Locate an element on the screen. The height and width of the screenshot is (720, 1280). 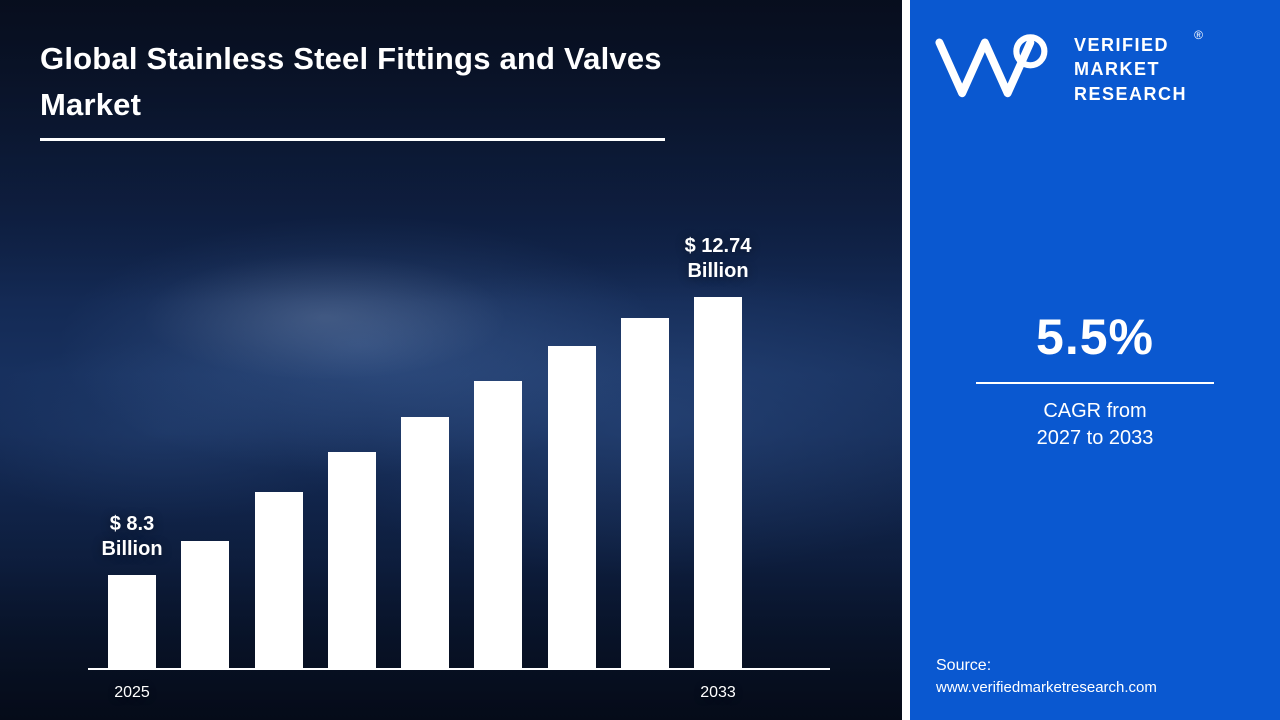
bar-2031 is located at coordinates (571, 508).